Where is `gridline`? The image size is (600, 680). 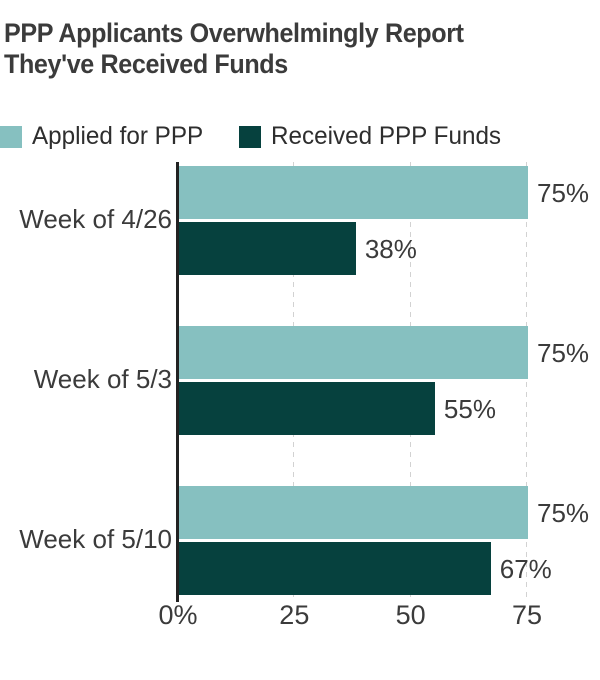
gridline is located at coordinates (526, 382).